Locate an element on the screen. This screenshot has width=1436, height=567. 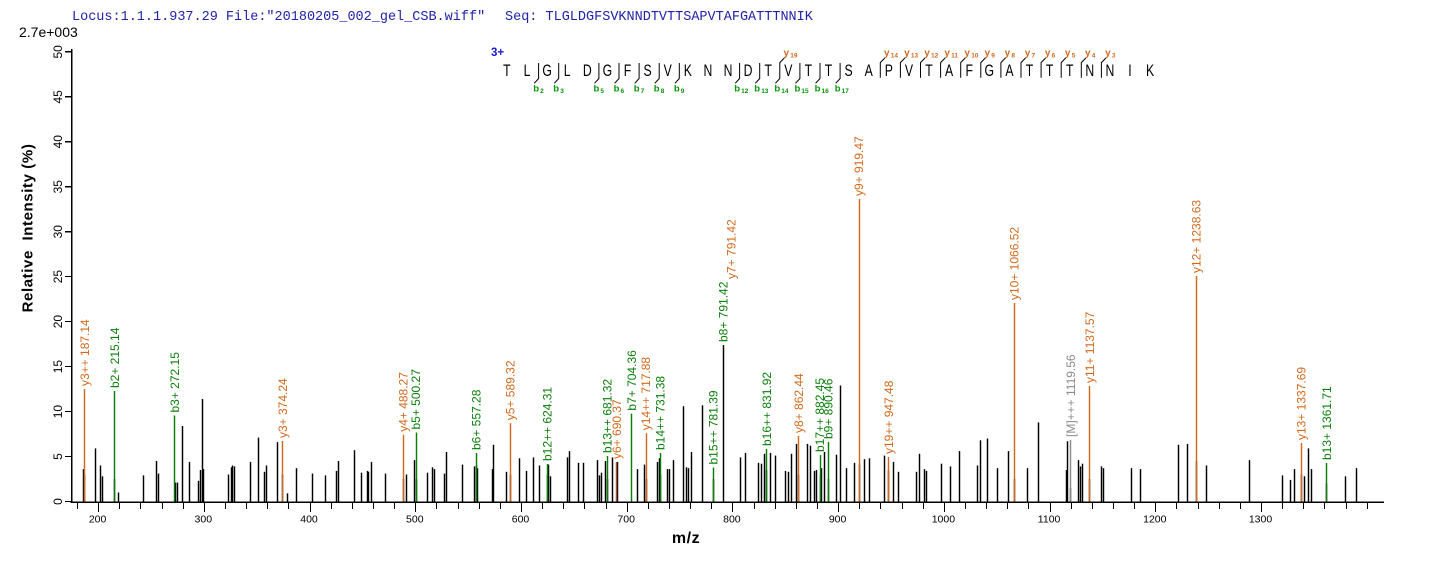
svg-text: 19 is located at coordinates (794, 56).